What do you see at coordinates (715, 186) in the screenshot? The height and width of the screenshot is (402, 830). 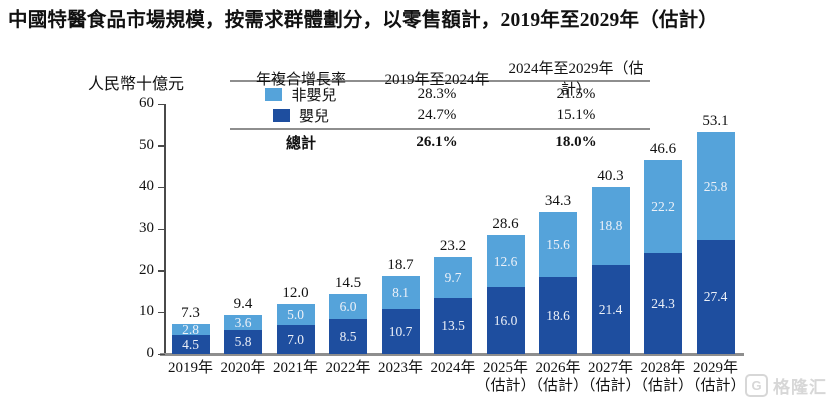 I see `segment-value-label: 25.8` at bounding box center [715, 186].